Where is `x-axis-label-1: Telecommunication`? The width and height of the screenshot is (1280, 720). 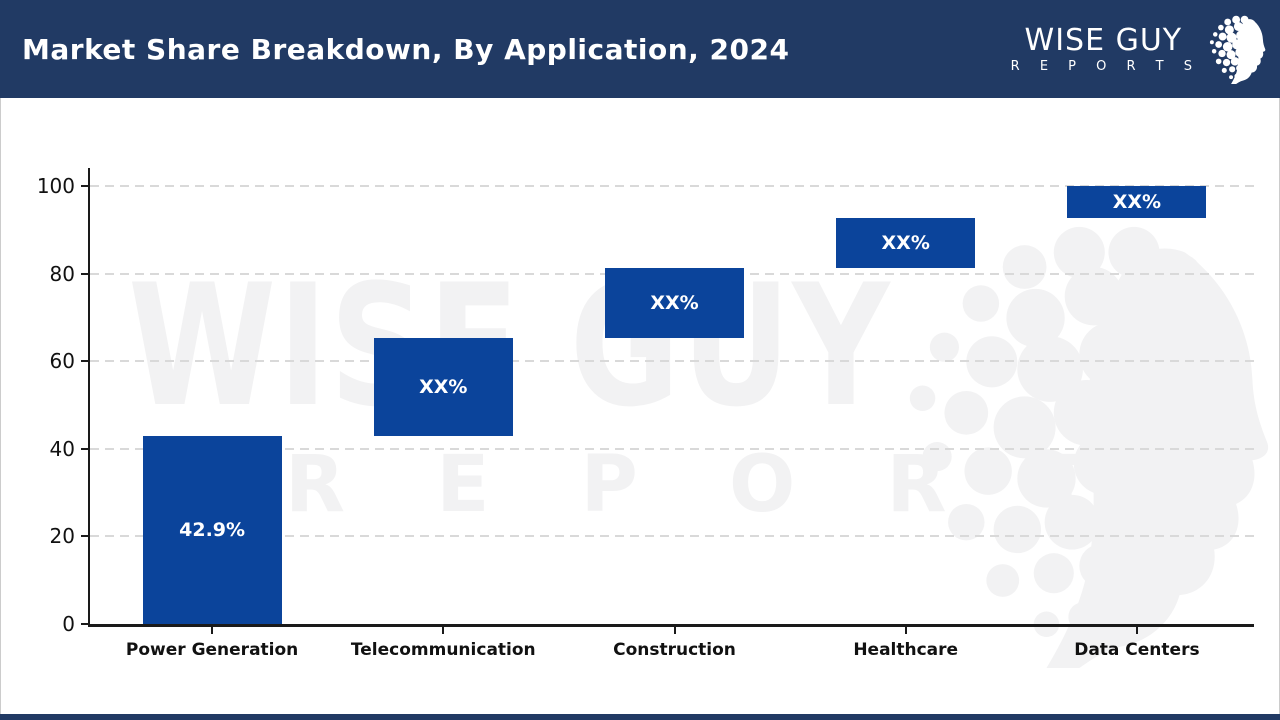 x-axis-label-1: Telecommunication is located at coordinates (443, 650).